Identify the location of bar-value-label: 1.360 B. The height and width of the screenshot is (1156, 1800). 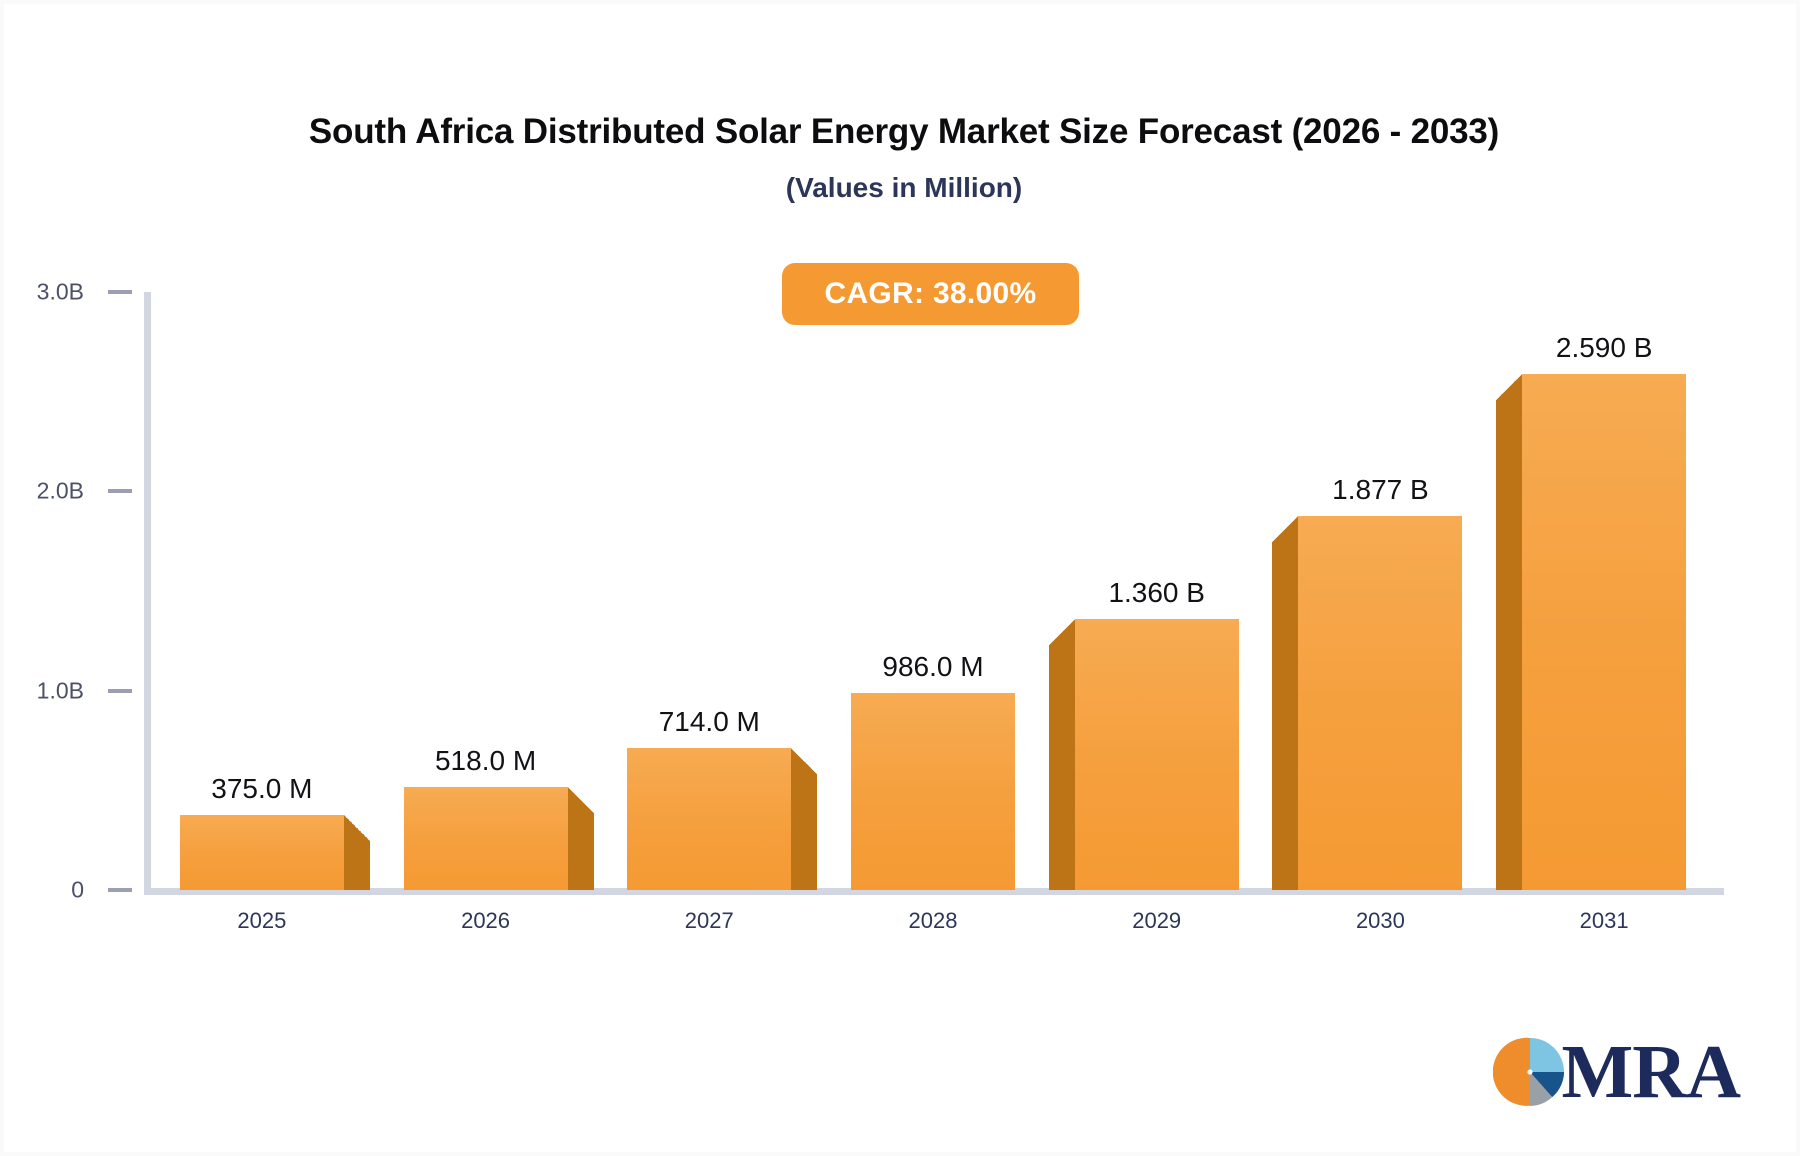
(1156, 592).